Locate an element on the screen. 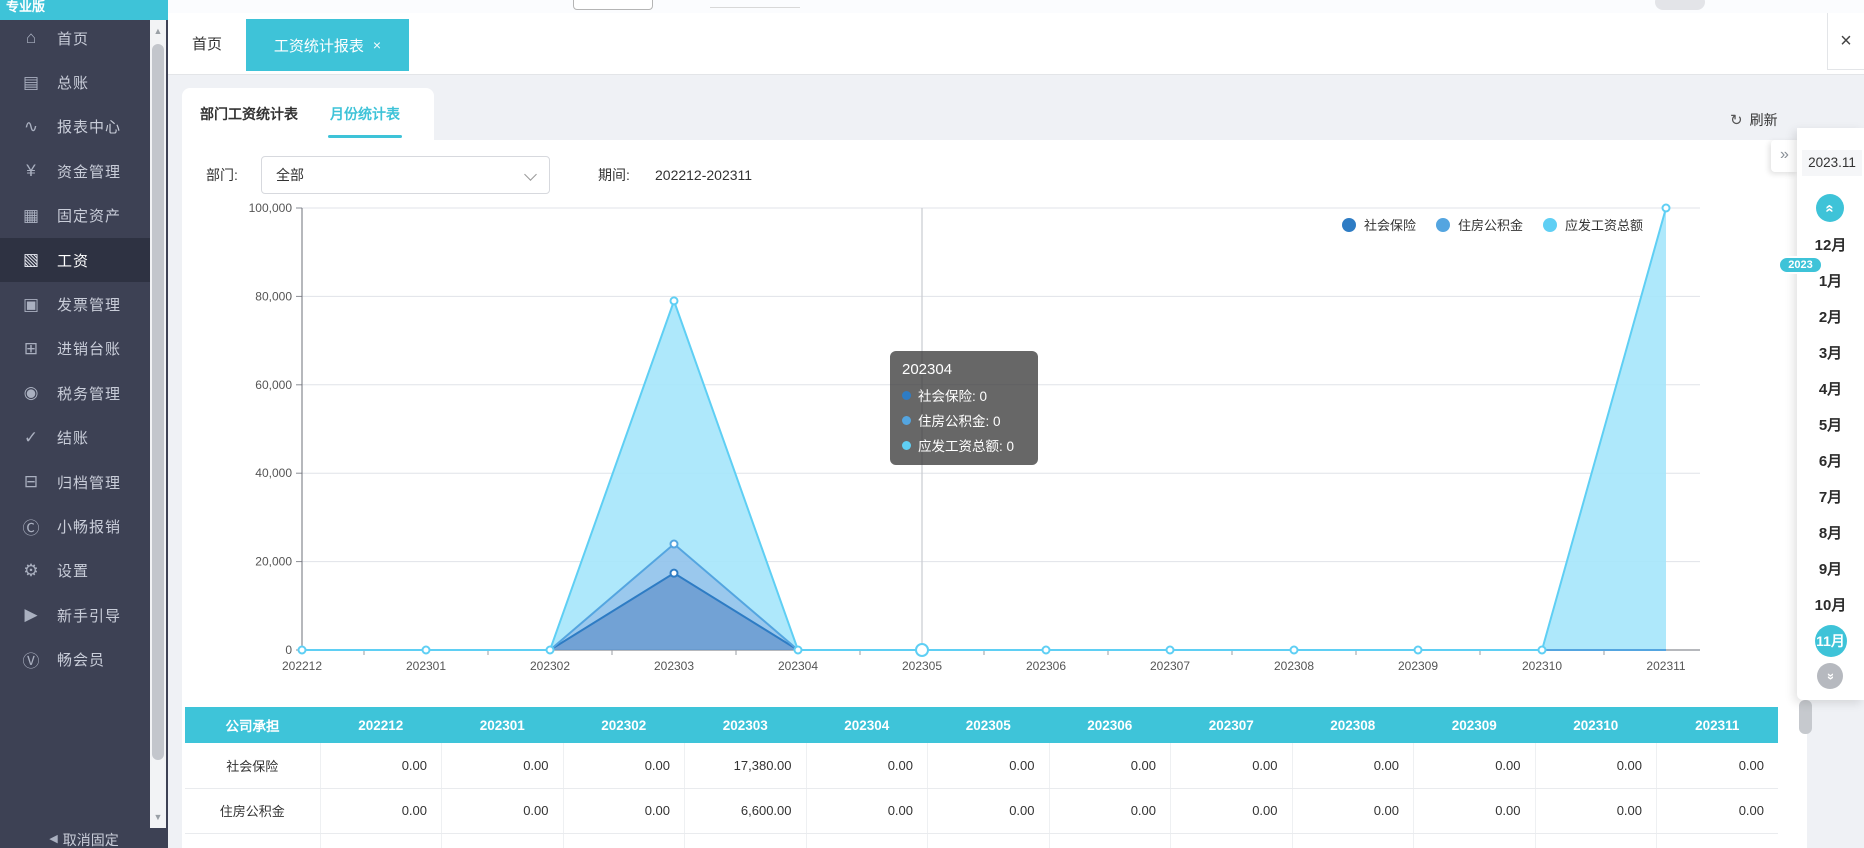 Image resolution: width=1864 pixels, height=848 pixels. sidebar-item-reimburse: Ⓒ 小畅报销 is located at coordinates (75, 526).